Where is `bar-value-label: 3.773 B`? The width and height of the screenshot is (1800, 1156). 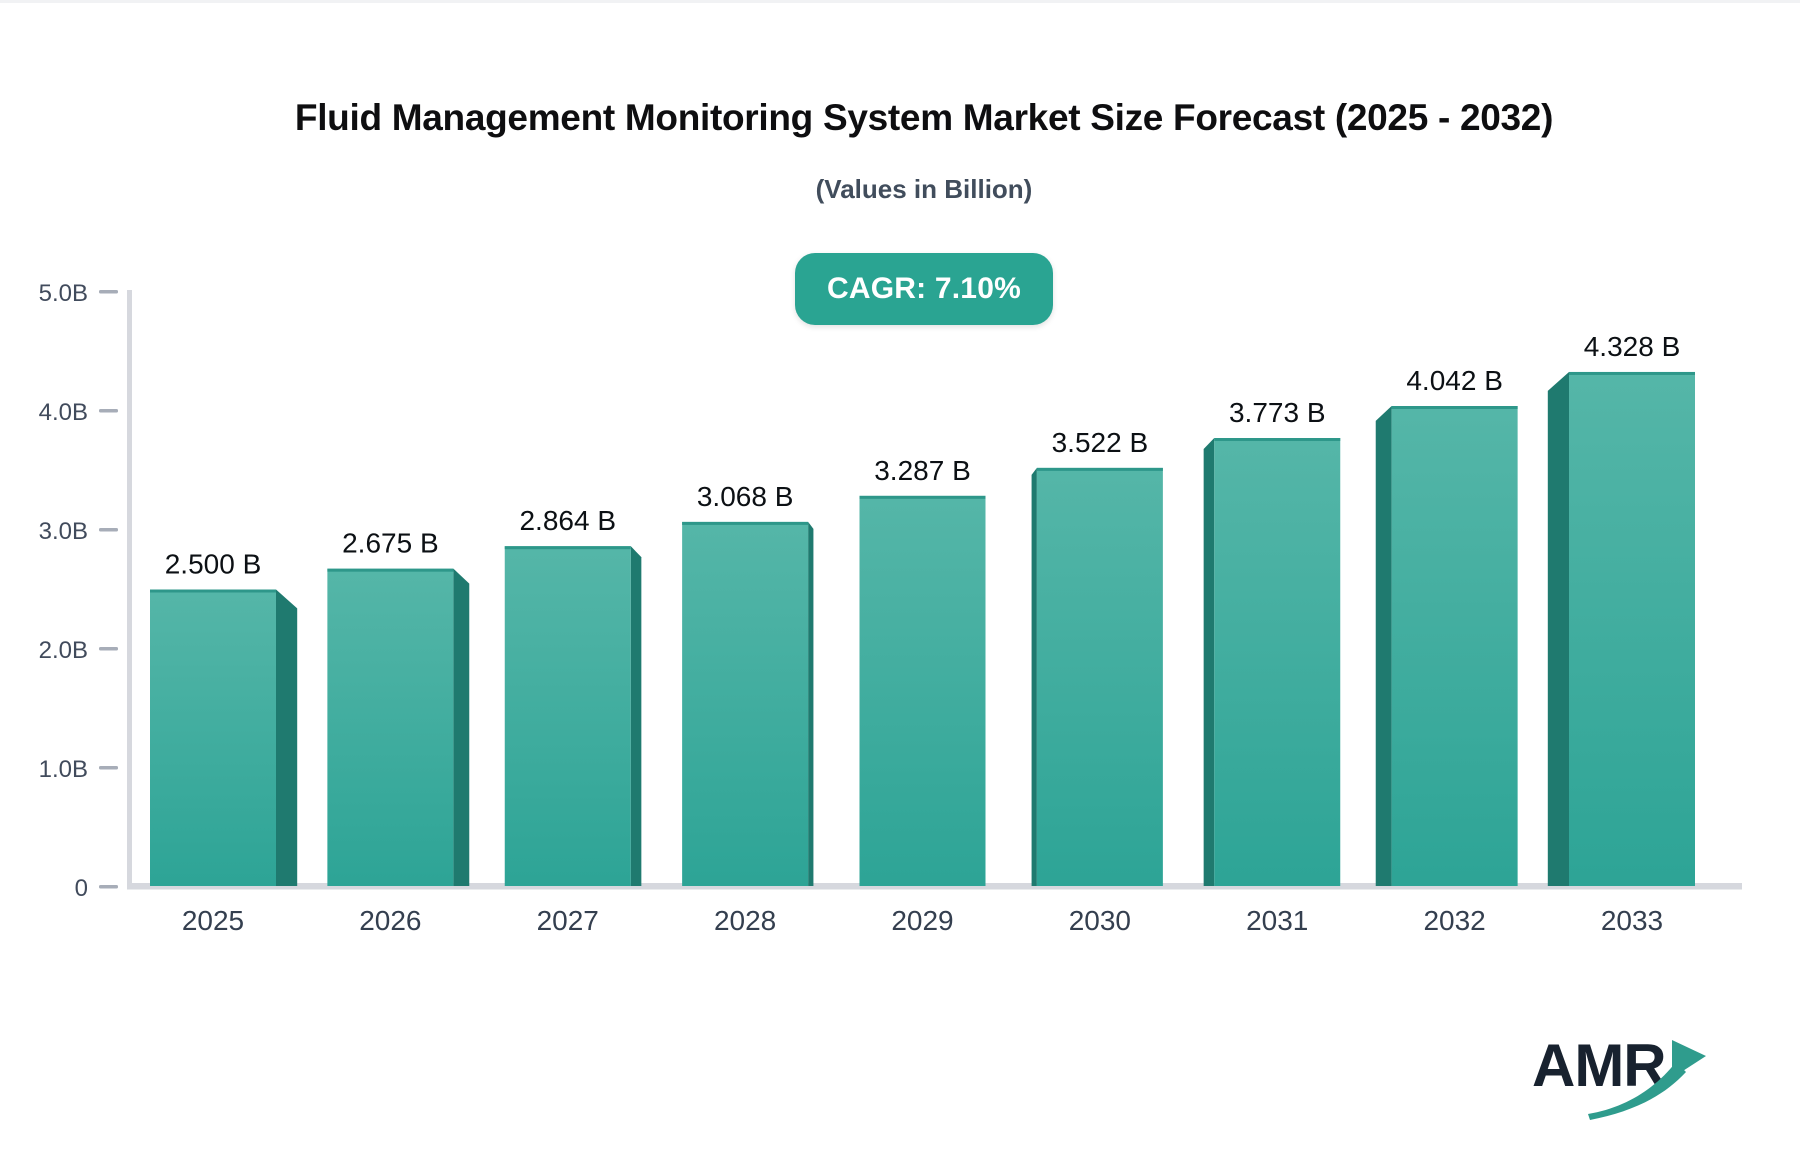
bar-value-label: 3.773 B is located at coordinates (1277, 412).